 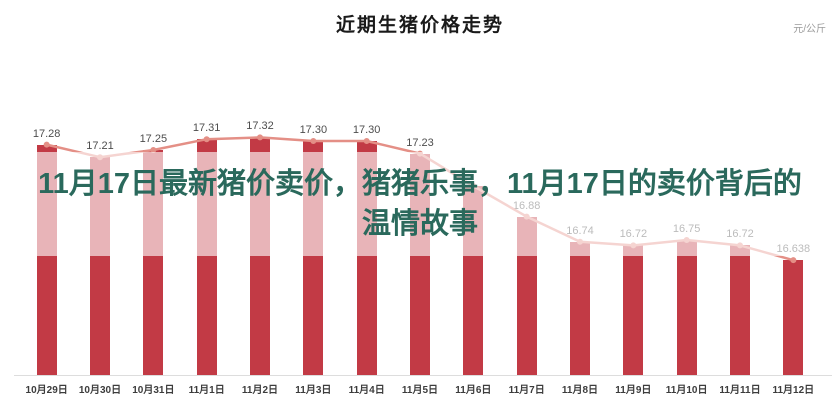 What do you see at coordinates (153, 390) in the screenshot?
I see `x-axis-label: 10月31日` at bounding box center [153, 390].